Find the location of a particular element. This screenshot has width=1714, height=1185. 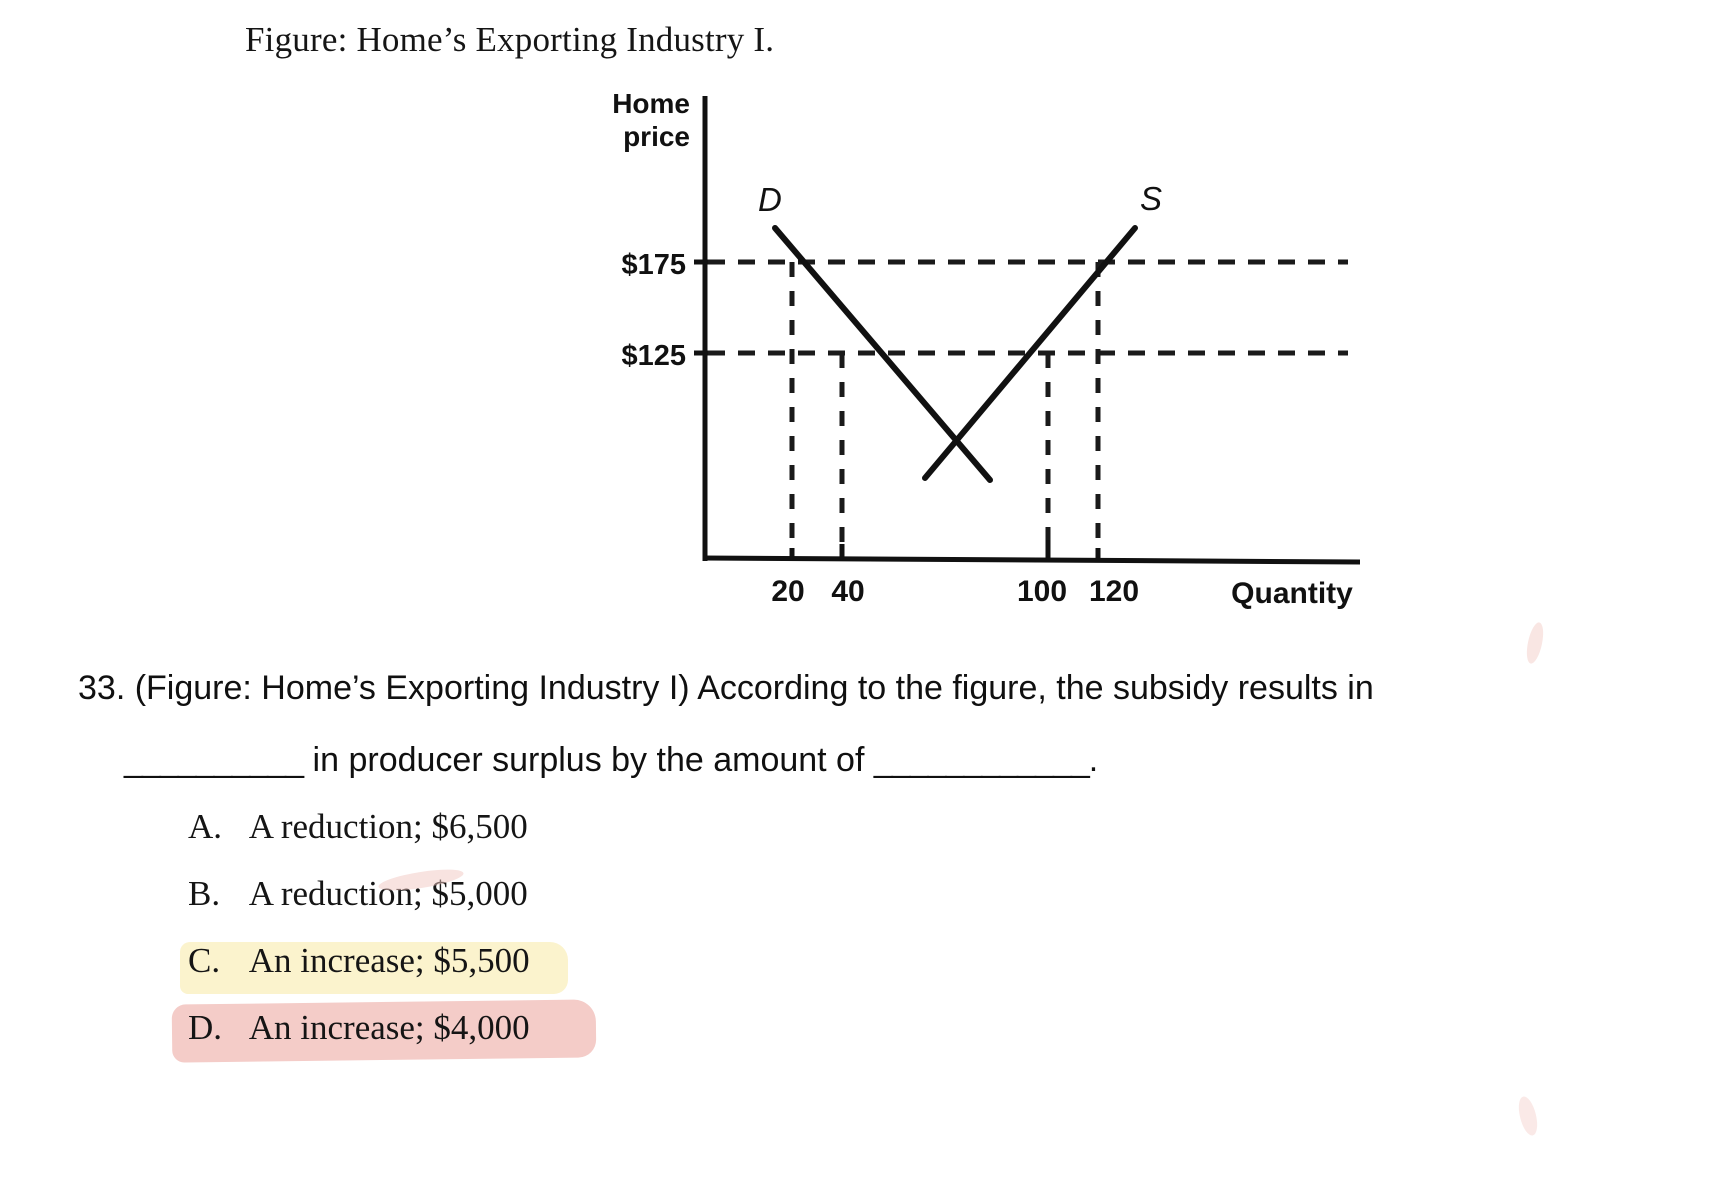

option-letter-b: B. is located at coordinates (204, 893).